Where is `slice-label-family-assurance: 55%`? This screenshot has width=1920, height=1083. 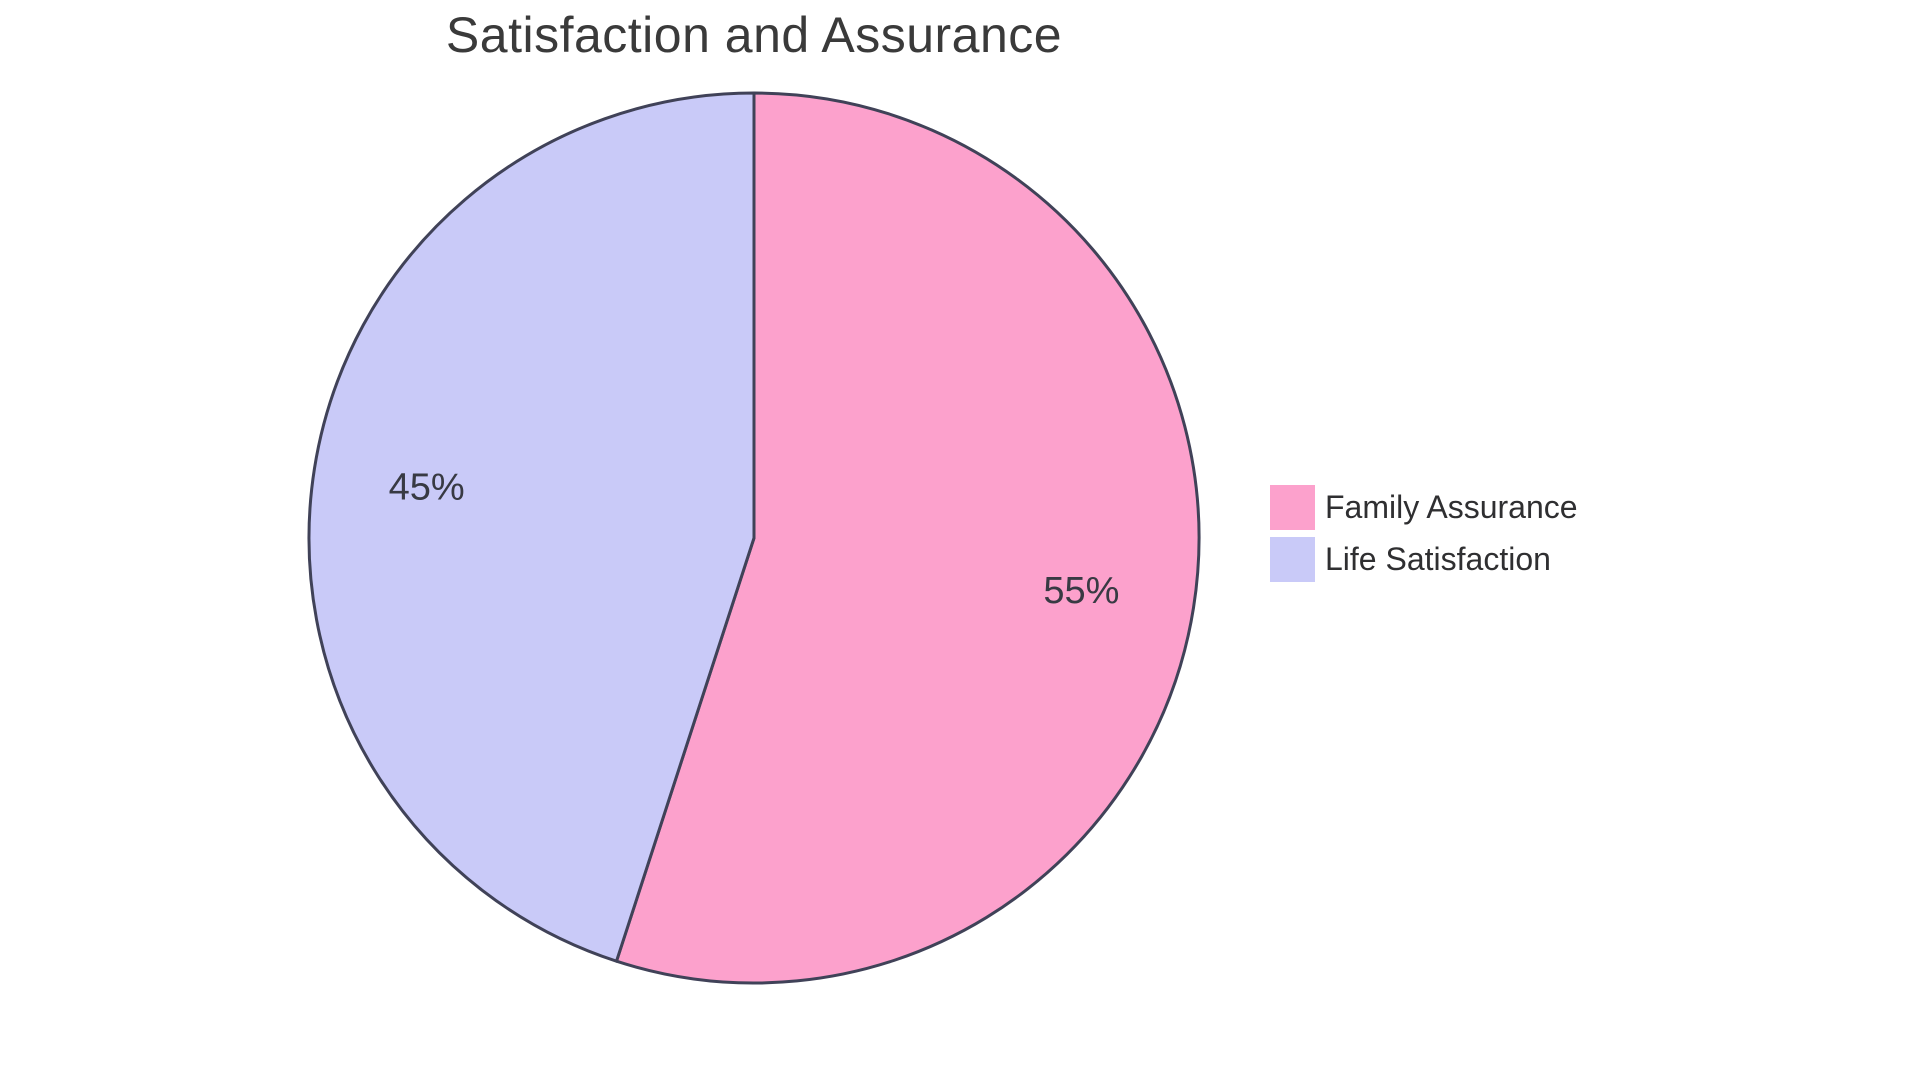
slice-label-family-assurance: 55% is located at coordinates (1081, 591).